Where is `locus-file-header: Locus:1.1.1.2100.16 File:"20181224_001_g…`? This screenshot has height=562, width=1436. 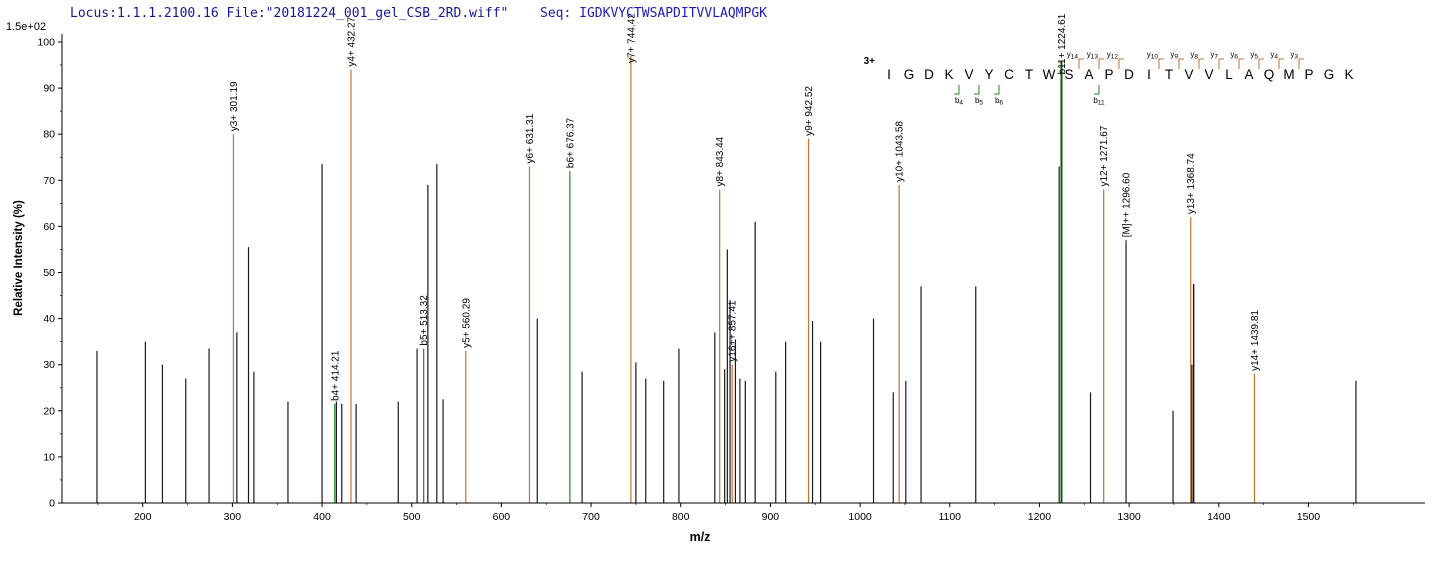
locus-file-header: Locus:1.1.1.2100.16 File:"20181224_001_g… is located at coordinates (289, 13).